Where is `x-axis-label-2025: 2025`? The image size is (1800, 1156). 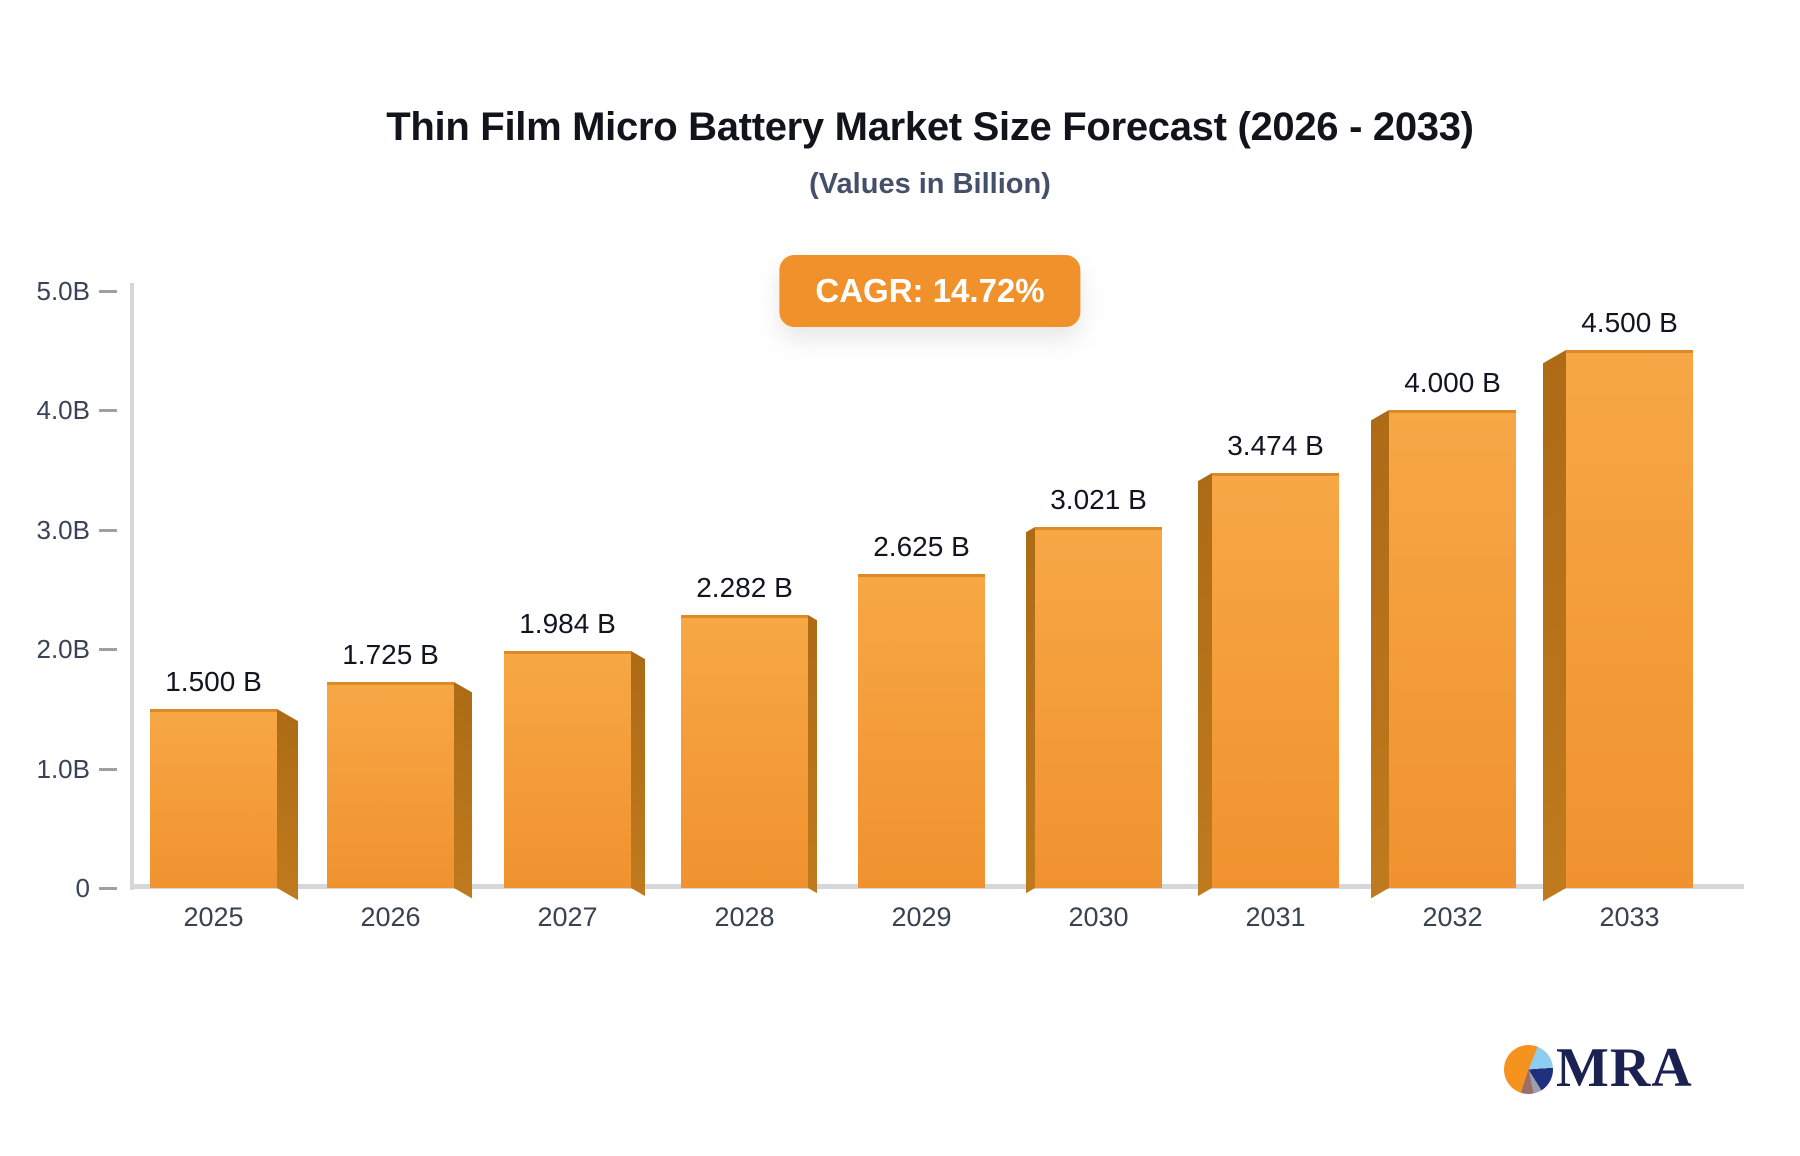 x-axis-label-2025: 2025 is located at coordinates (213, 917).